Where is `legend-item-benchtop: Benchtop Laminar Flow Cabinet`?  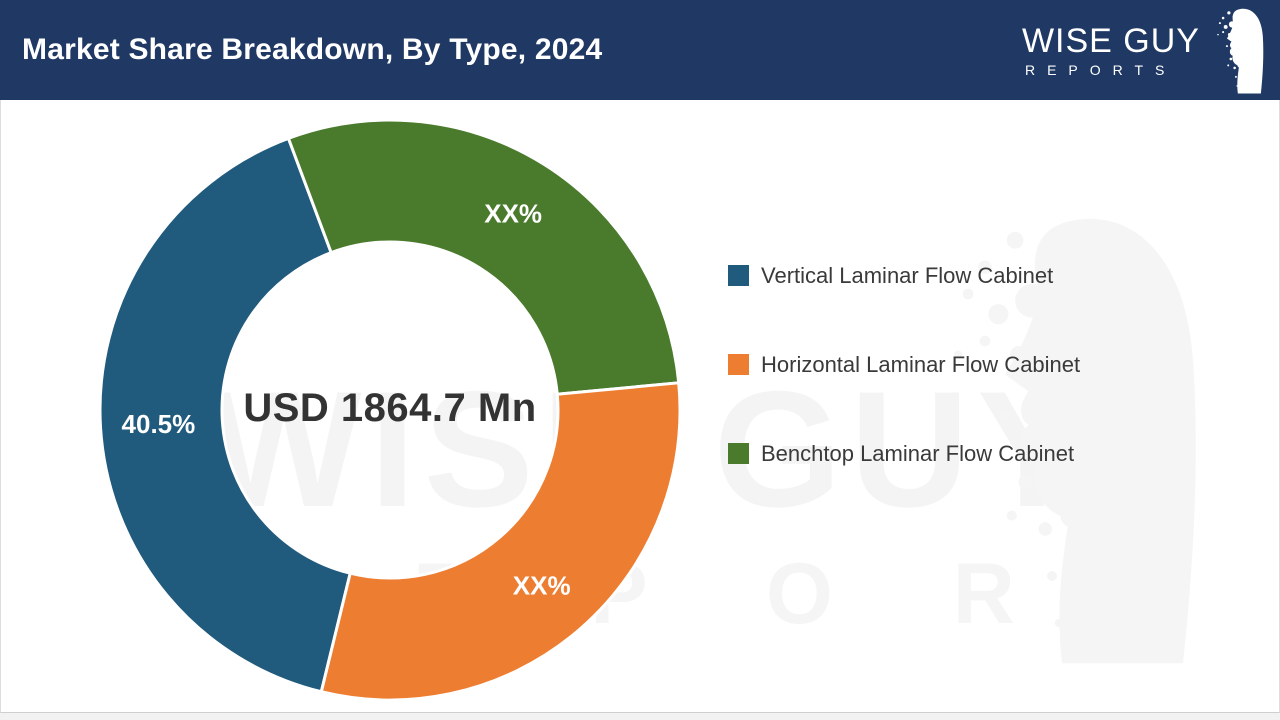
legend-item-benchtop: Benchtop Laminar Flow Cabinet is located at coordinates (904, 453).